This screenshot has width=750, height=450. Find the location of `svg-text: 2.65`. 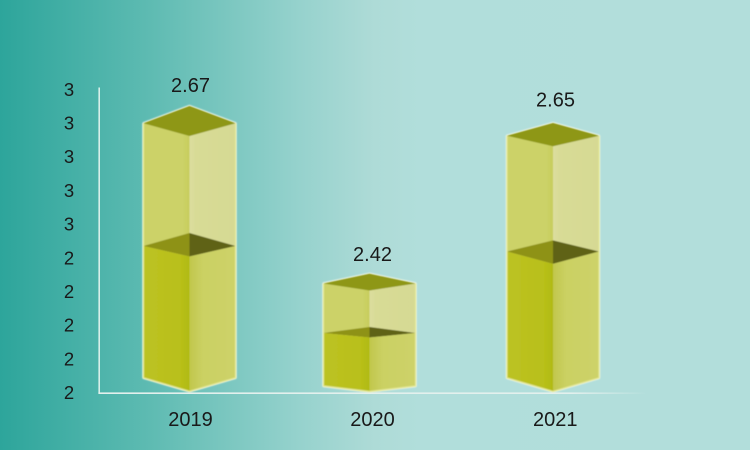

svg-text: 2.65 is located at coordinates (555, 101).